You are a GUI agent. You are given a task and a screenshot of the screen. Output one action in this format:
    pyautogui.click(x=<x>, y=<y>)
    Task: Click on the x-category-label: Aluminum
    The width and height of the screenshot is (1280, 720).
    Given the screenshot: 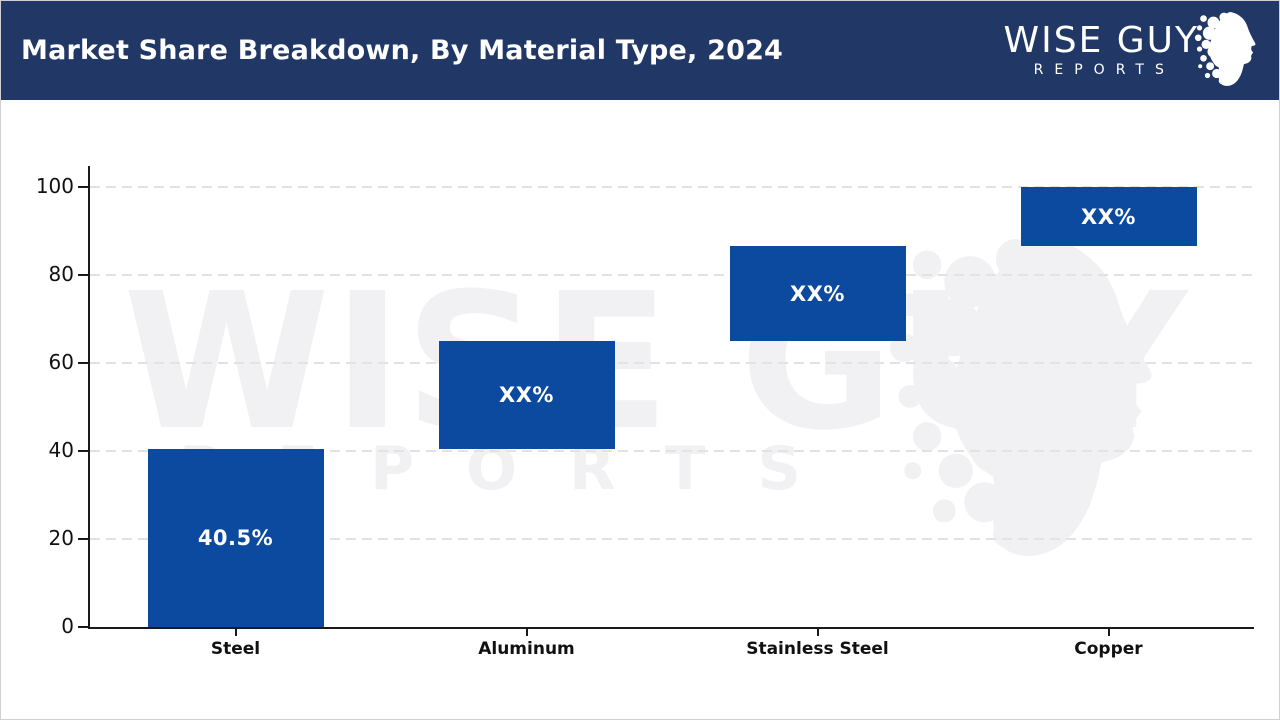 What is the action you would take?
    pyautogui.click(x=526, y=649)
    